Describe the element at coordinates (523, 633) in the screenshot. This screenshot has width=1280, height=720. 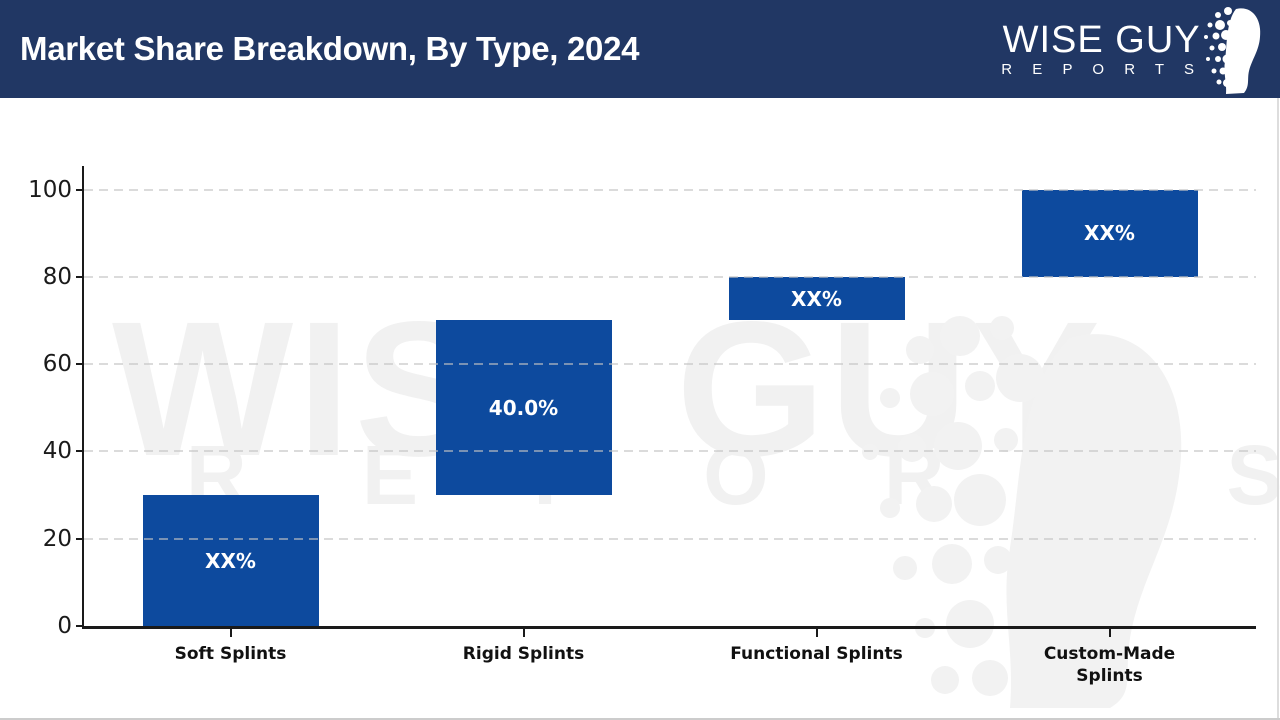
I see `x-tick-rigid-splints` at that location.